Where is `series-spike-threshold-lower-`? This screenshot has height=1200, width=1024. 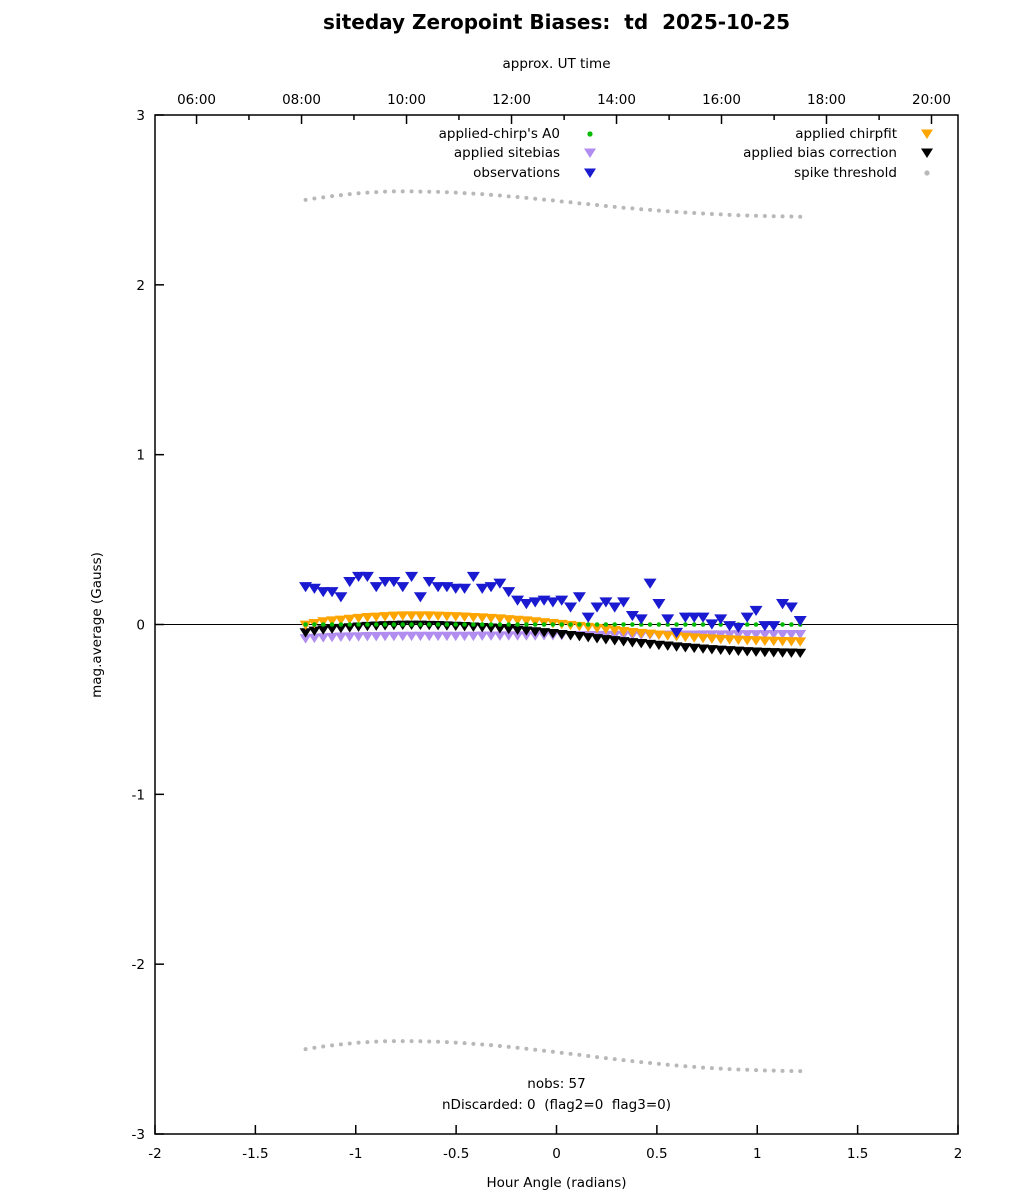
series-spike-threshold-lower- is located at coordinates (553, 1056).